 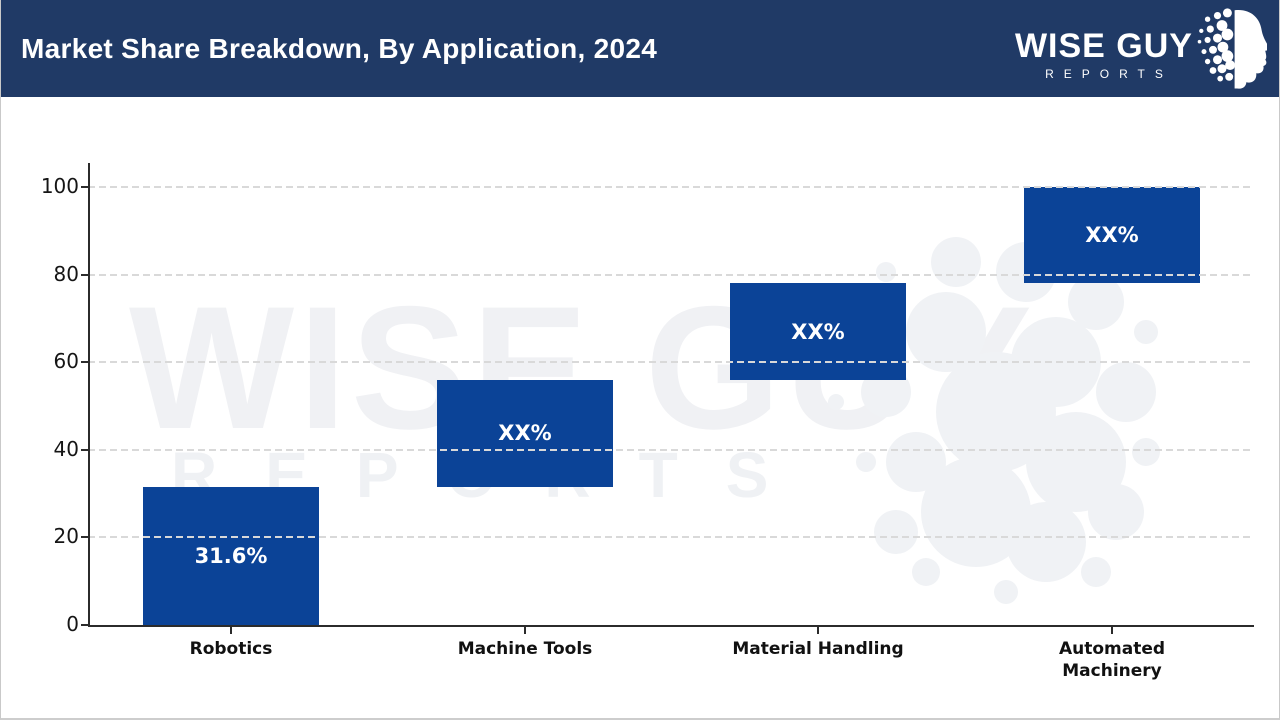 What do you see at coordinates (1103, 46) in the screenshot?
I see `logo-wordmark: WISE GUY` at bounding box center [1103, 46].